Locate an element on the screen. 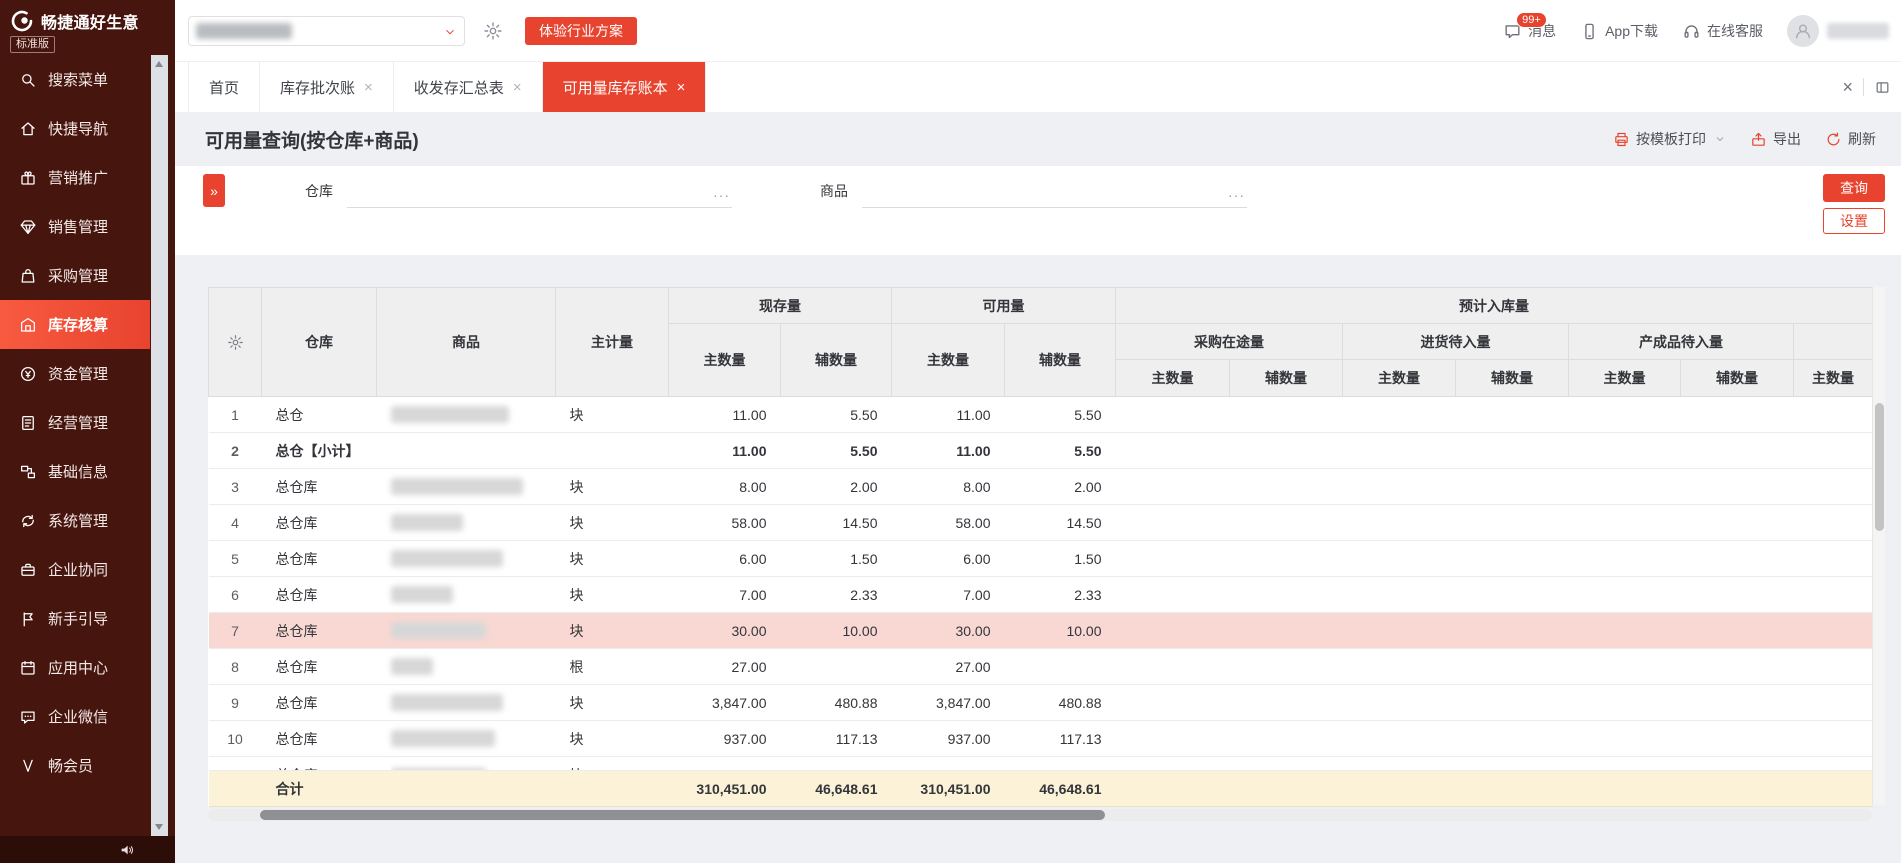  sidebar-item-beginner-guide: 新手引导 is located at coordinates (75, 618).